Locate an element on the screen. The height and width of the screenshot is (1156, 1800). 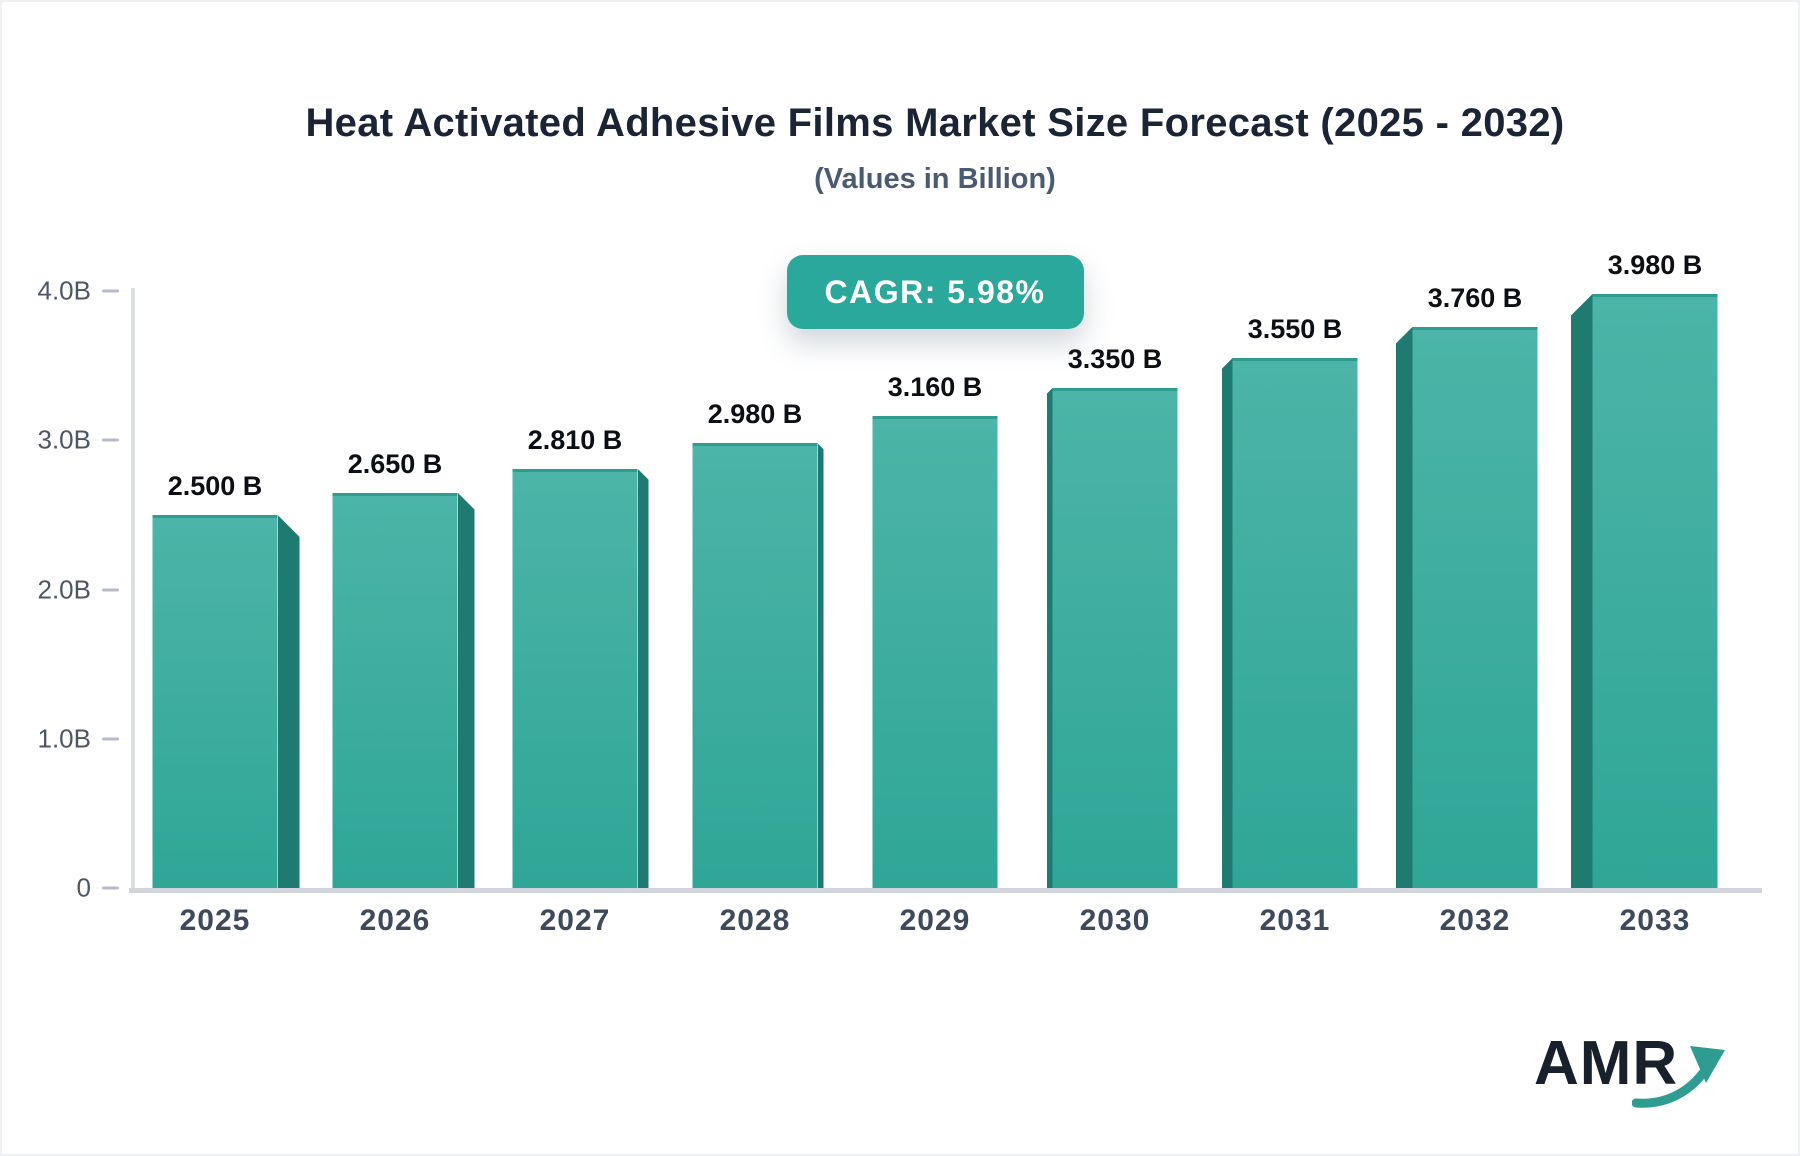
x-axis-line is located at coordinates (945, 890).